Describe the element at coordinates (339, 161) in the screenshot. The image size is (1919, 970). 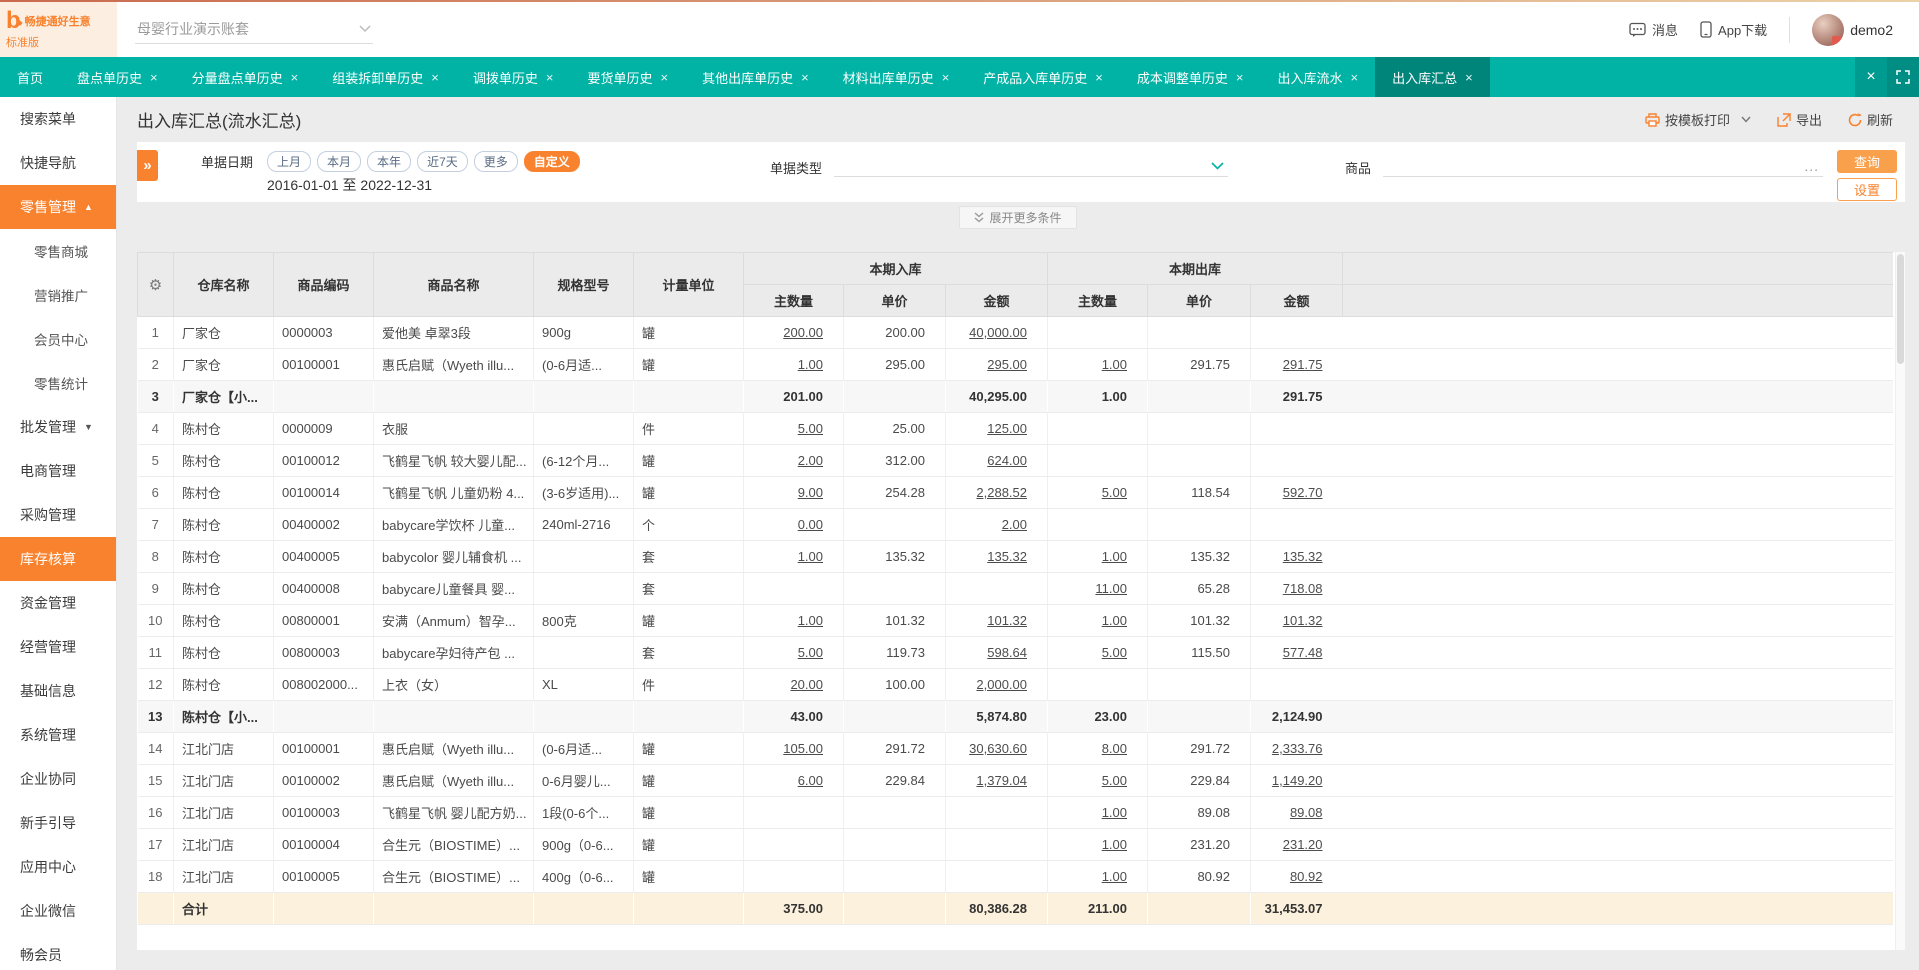
I see `date-range-pill: 本月` at that location.